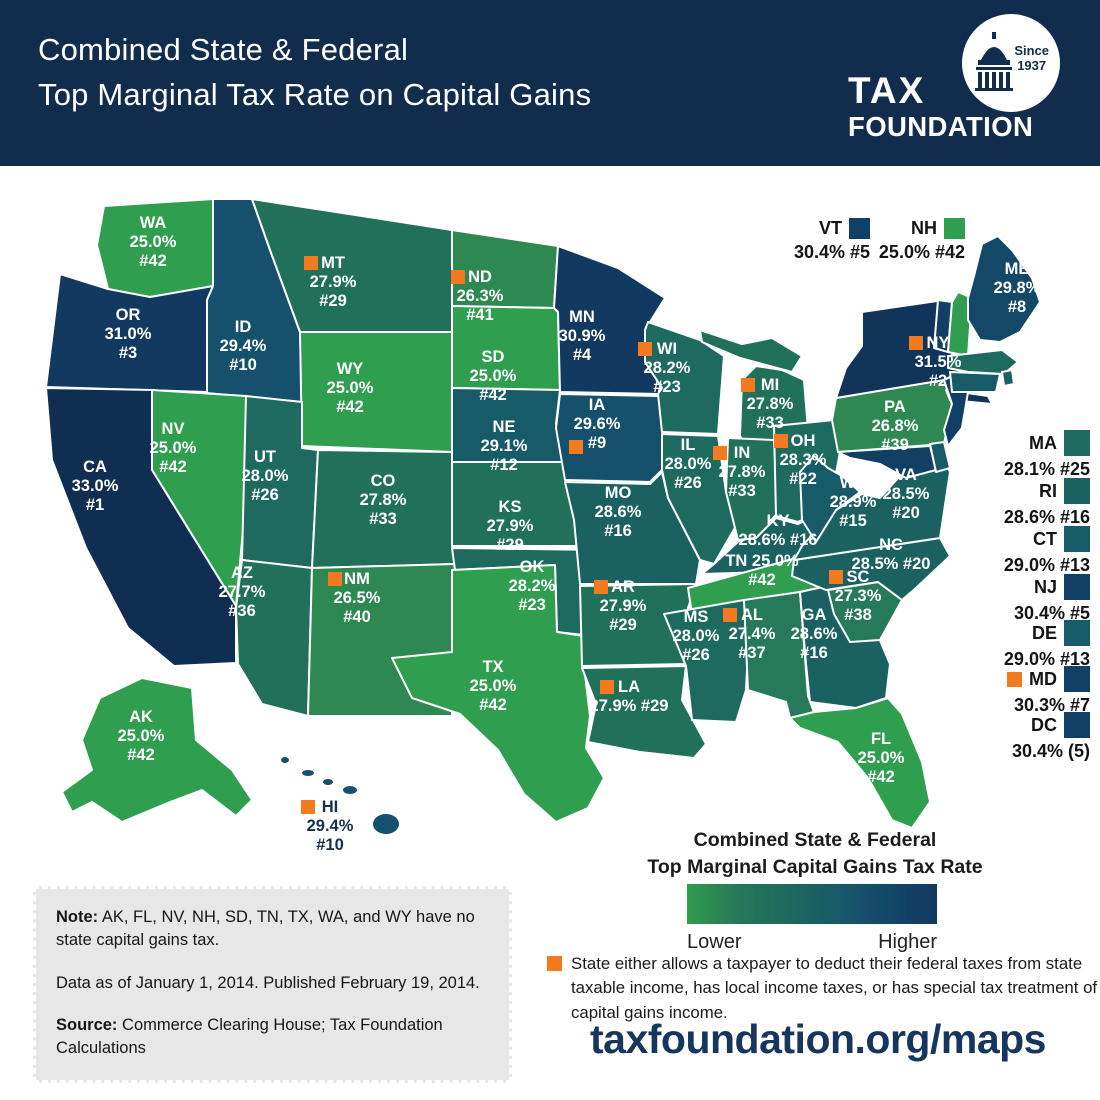 The width and height of the screenshot is (1100, 1100). Describe the element at coordinates (859, 228) in the screenshot. I see `color-swatch-vt` at that location.